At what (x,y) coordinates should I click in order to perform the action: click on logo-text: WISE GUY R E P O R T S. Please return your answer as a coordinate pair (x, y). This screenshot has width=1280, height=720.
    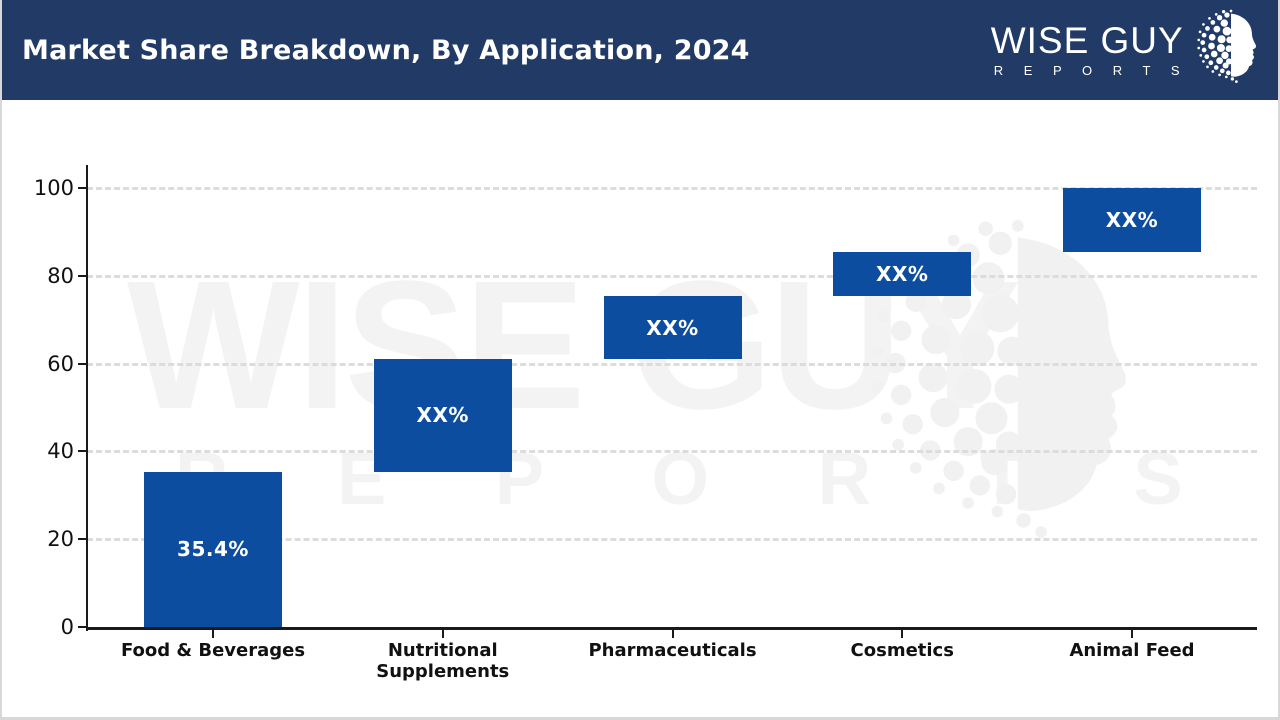
    Looking at the image, I should click on (1089, 49).